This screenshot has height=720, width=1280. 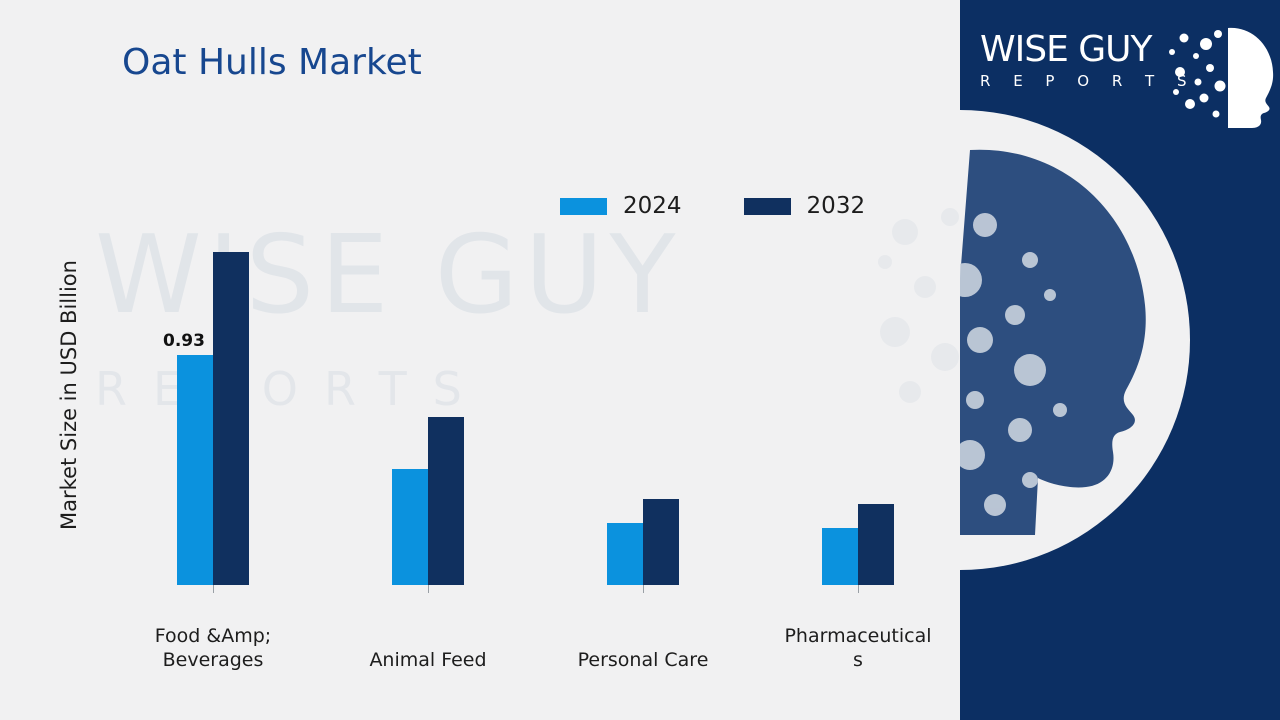 I want to click on legend-swatch-2024, so click(x=583, y=206).